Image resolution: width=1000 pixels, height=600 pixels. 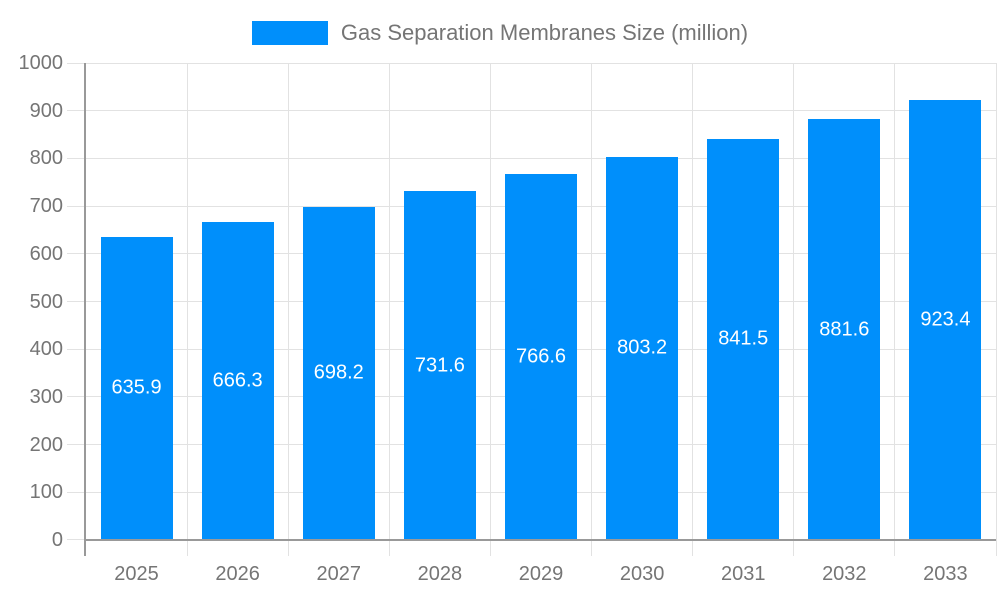 I want to click on y-axis-tick-label: 600, so click(x=46, y=253).